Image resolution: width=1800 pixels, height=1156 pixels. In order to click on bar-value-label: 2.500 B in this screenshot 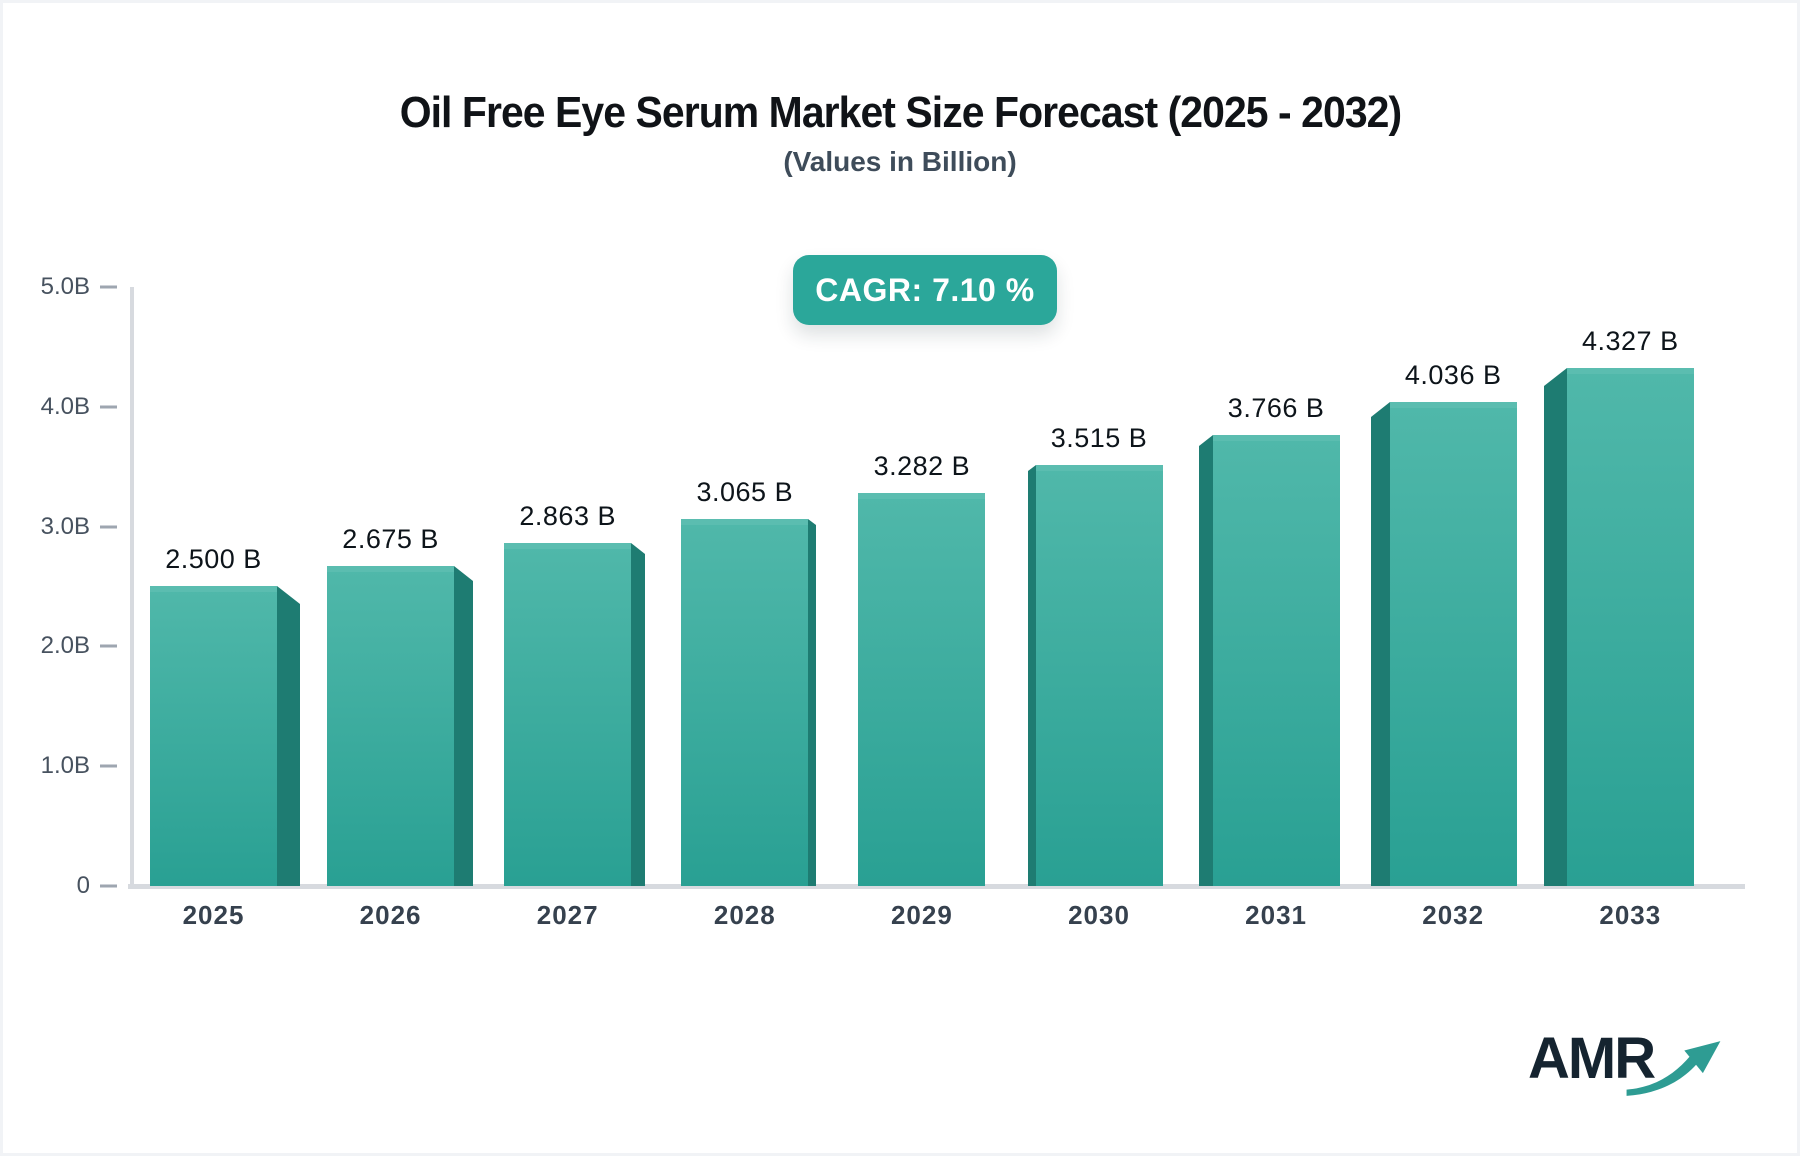, I will do `click(213, 559)`.